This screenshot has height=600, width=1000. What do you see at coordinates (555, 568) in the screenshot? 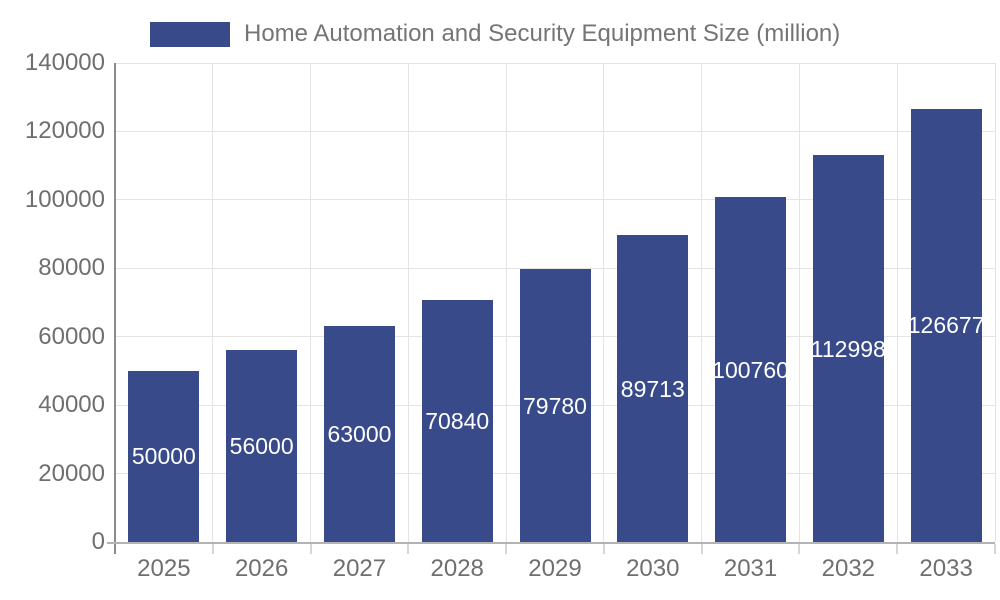
I see `x-axis-tick-label: 2029` at bounding box center [555, 568].